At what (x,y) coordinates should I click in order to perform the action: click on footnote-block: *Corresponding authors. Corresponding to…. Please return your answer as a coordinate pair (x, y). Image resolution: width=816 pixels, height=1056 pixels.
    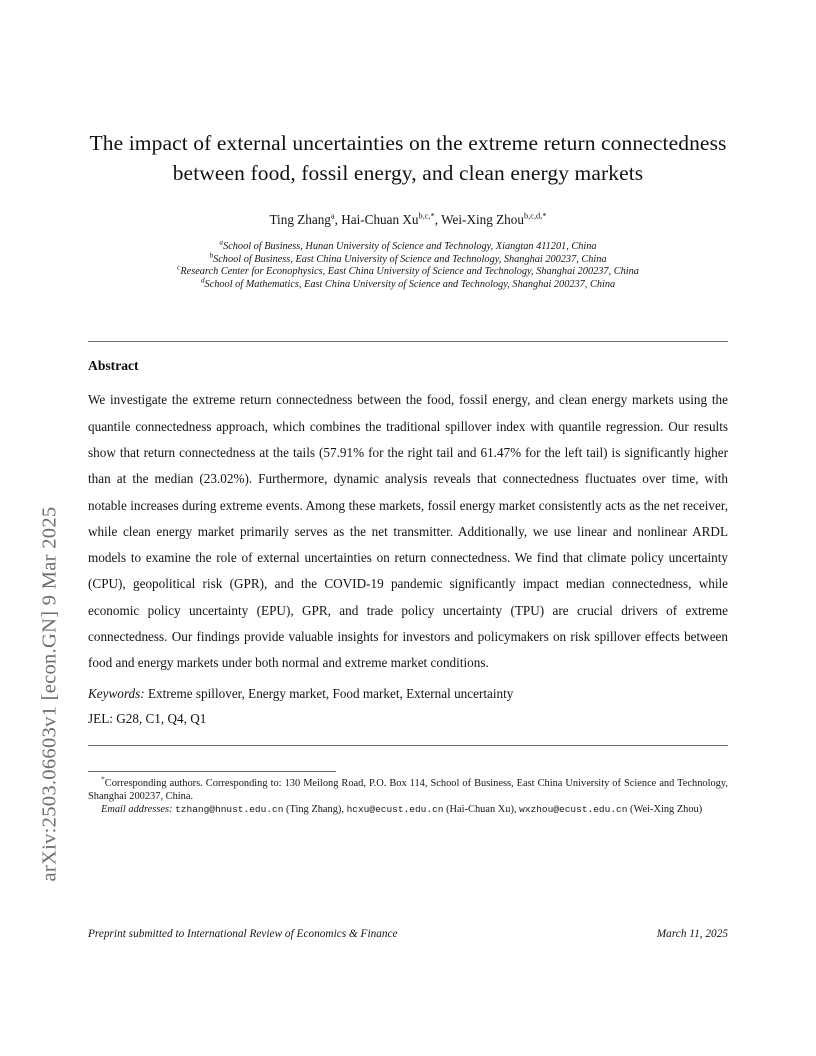
    Looking at the image, I should click on (408, 795).